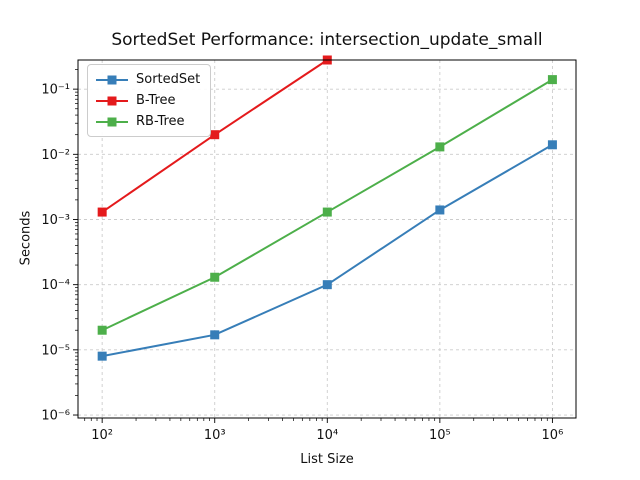  Describe the element at coordinates (215, 435) in the screenshot. I see `x-tick-label: 10³` at that location.